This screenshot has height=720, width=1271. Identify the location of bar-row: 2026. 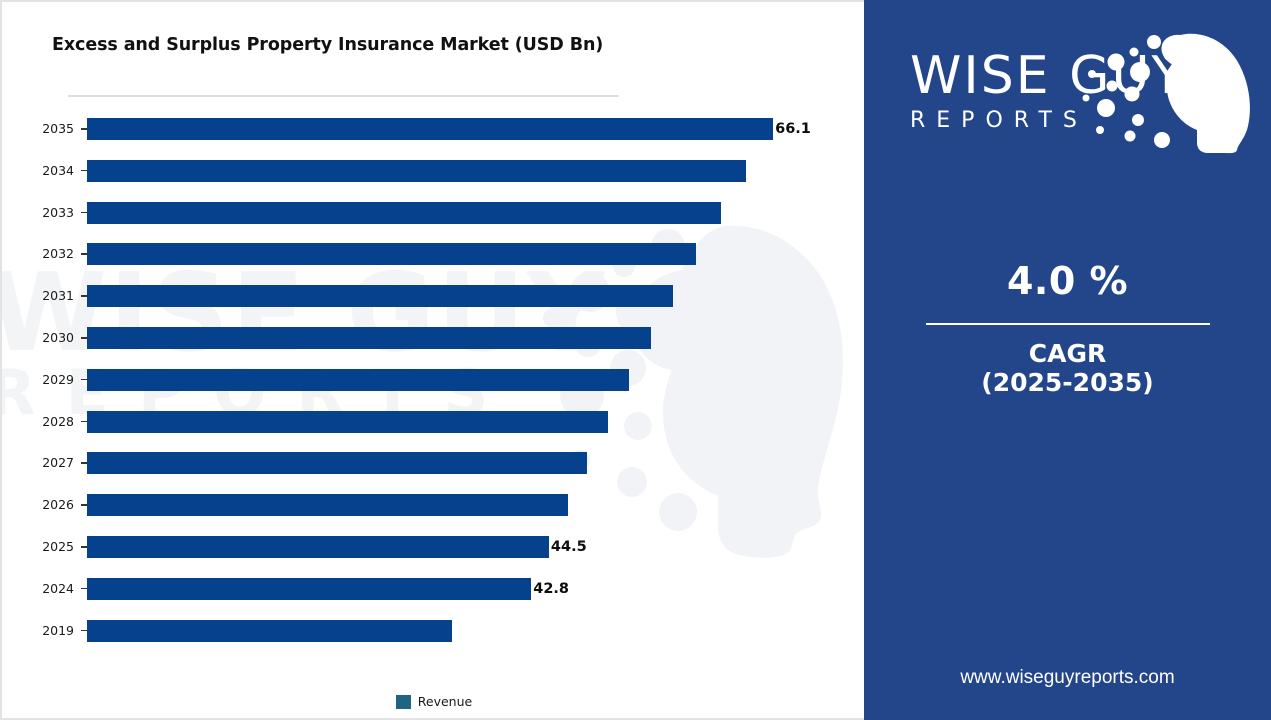
(433, 505).